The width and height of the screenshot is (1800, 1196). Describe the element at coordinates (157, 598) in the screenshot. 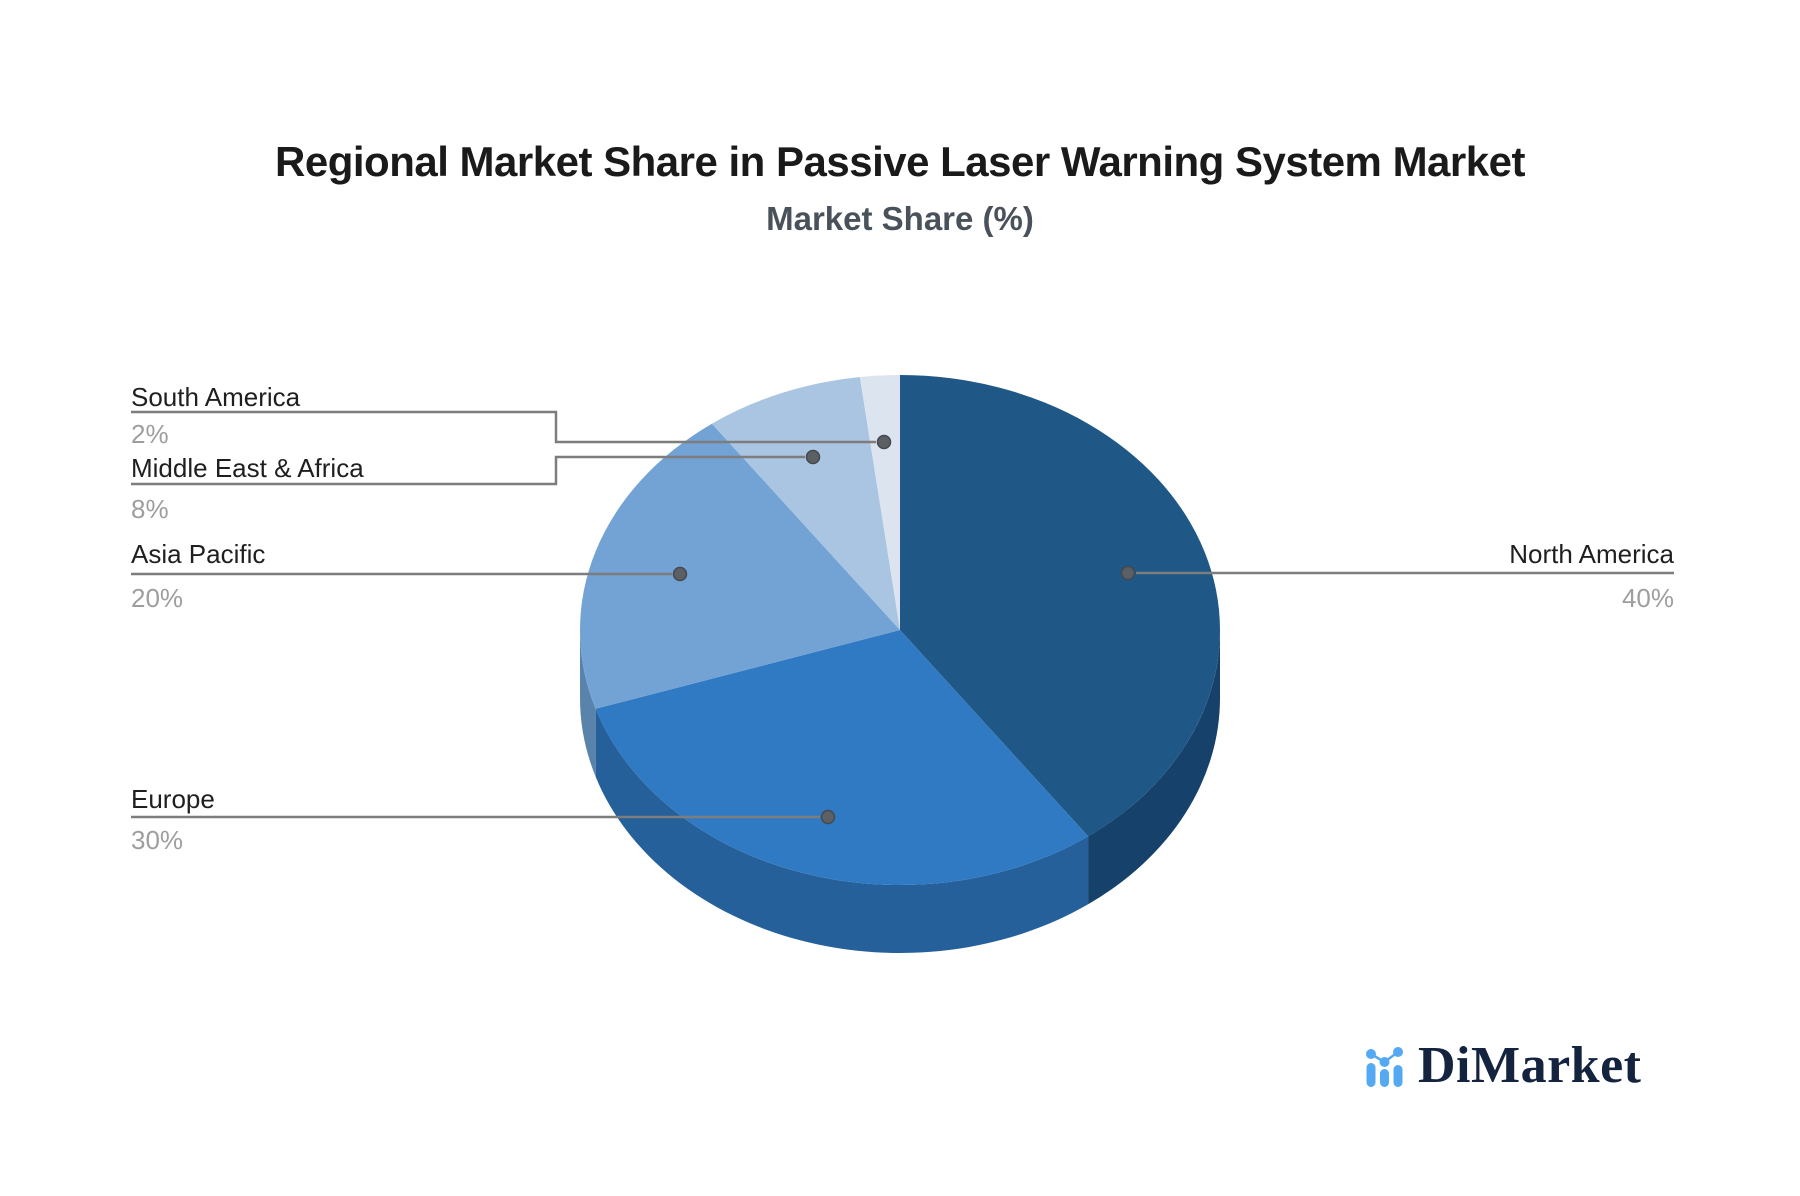

I see `slice-pct-asia-pacific: 20%` at that location.